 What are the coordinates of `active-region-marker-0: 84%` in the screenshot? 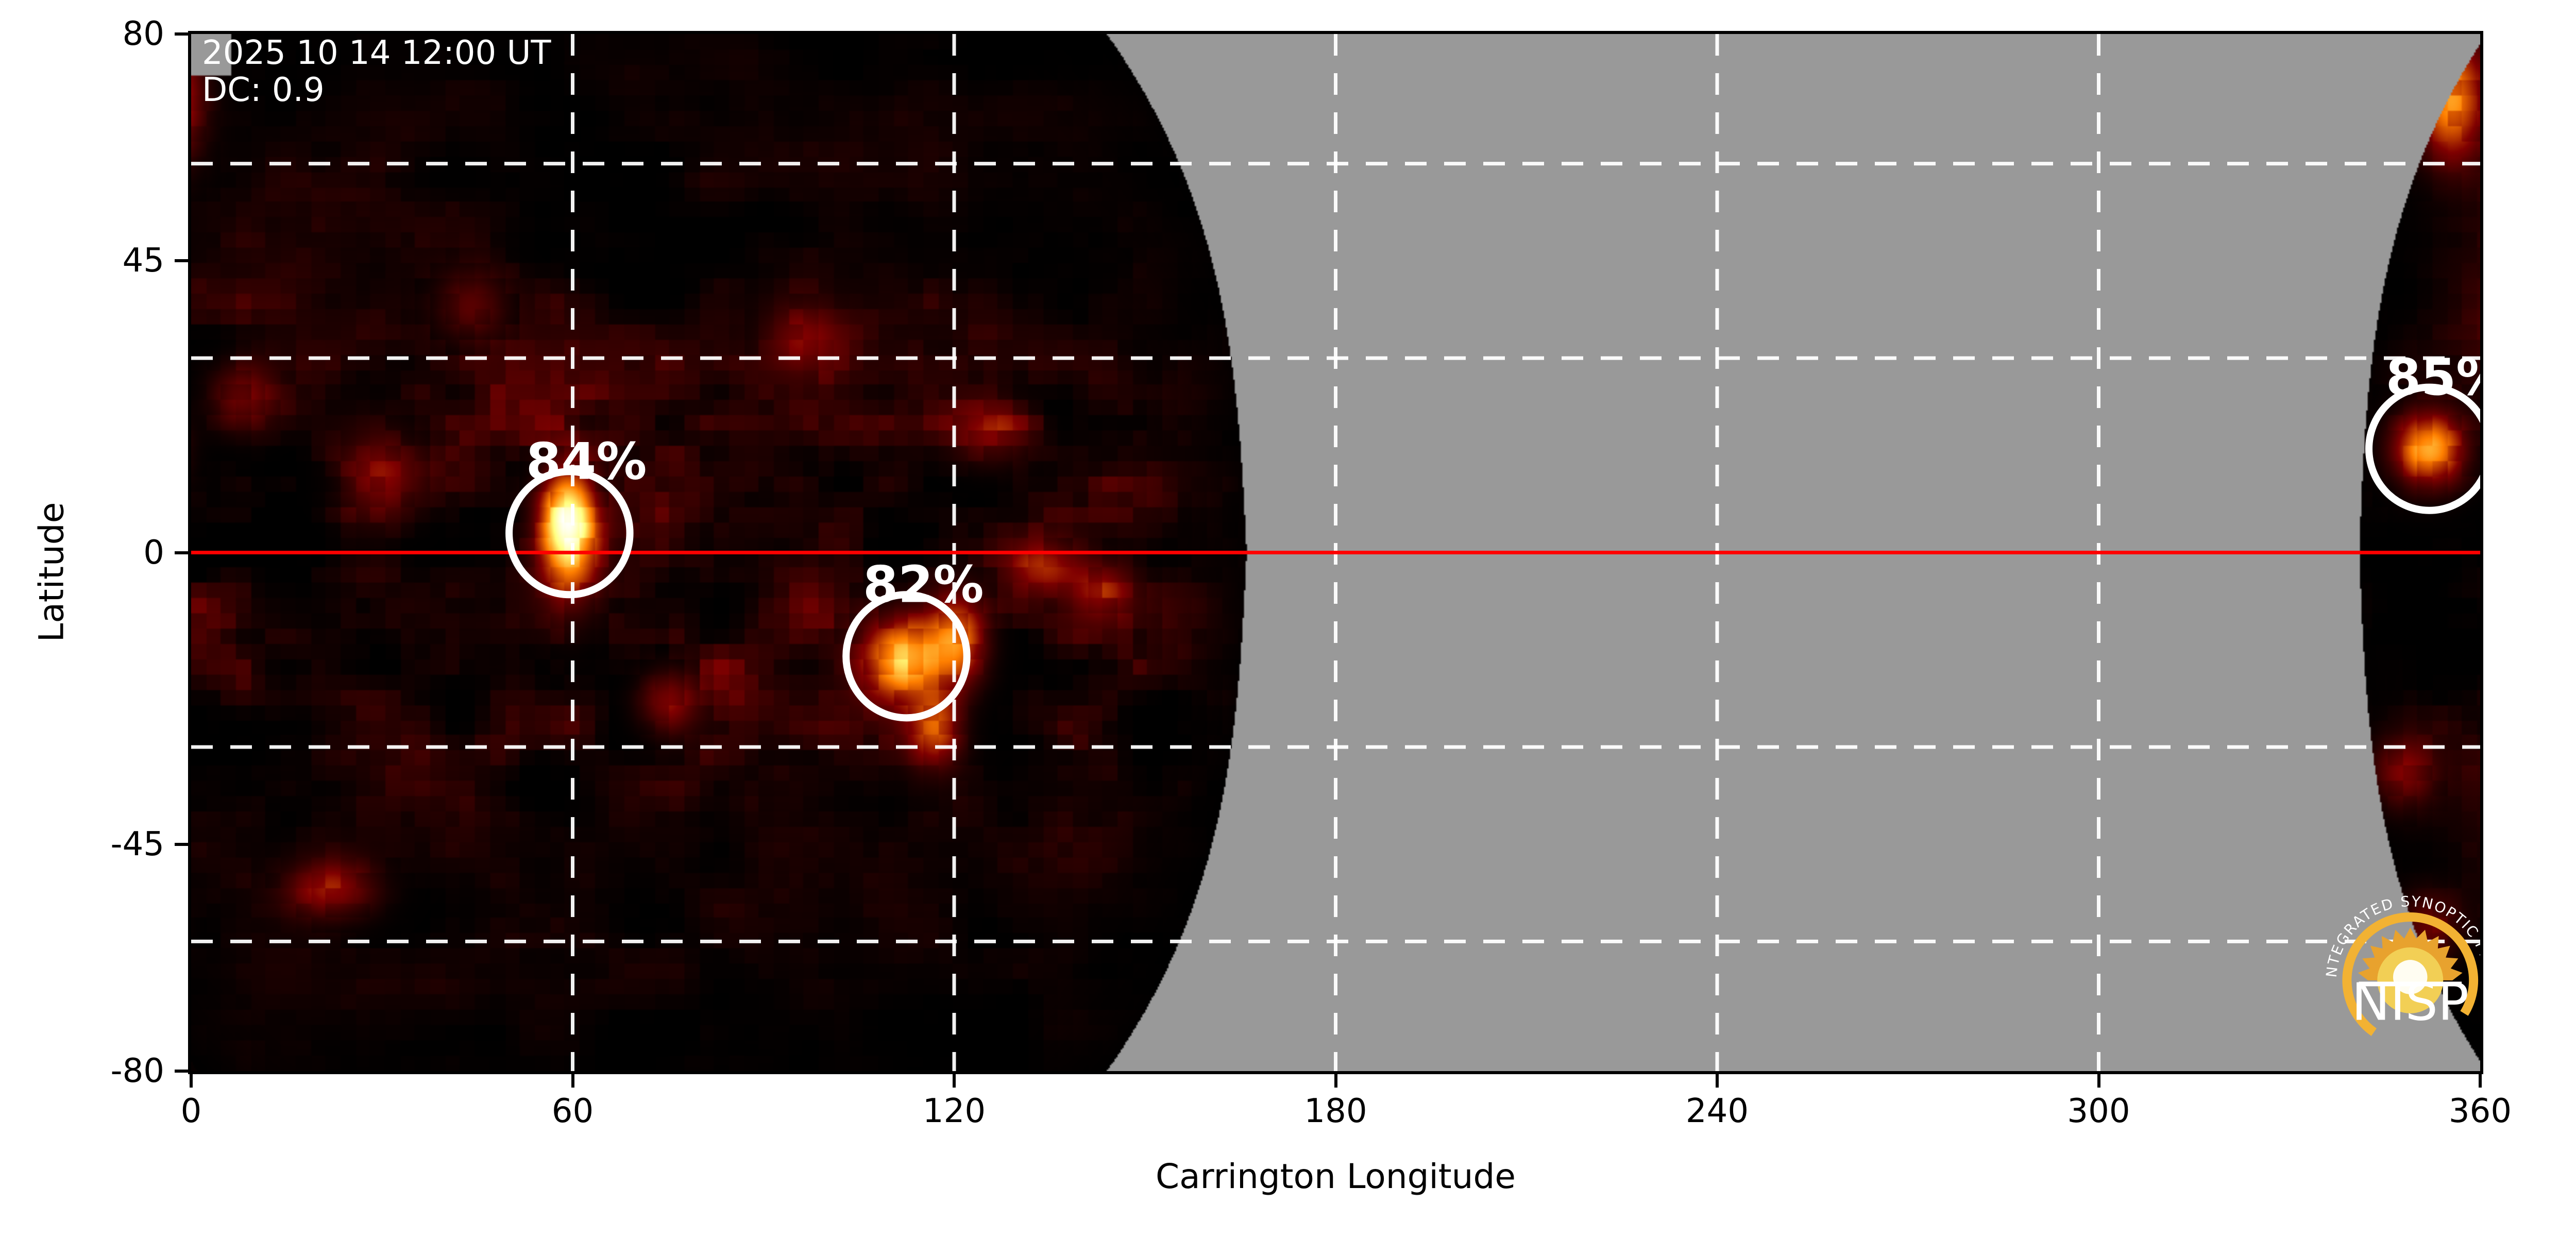 It's located at (576, 516).